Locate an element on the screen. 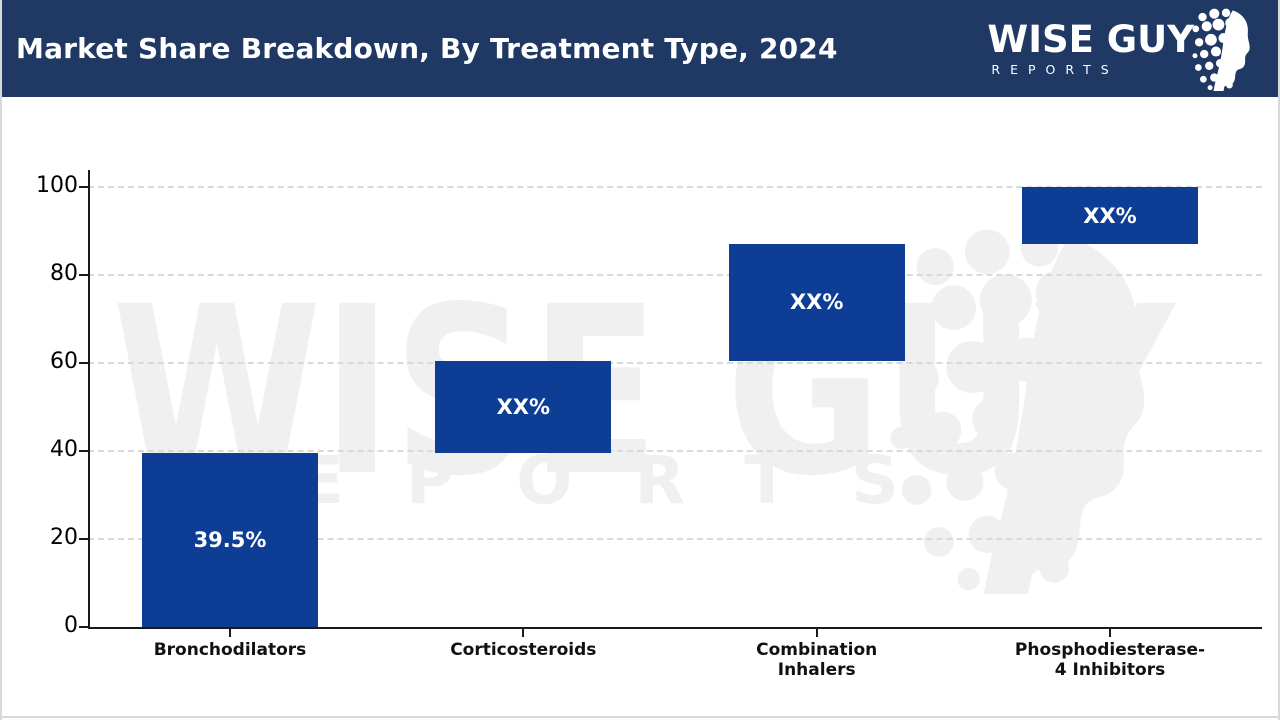  bar-3: XX% is located at coordinates (816, 302).